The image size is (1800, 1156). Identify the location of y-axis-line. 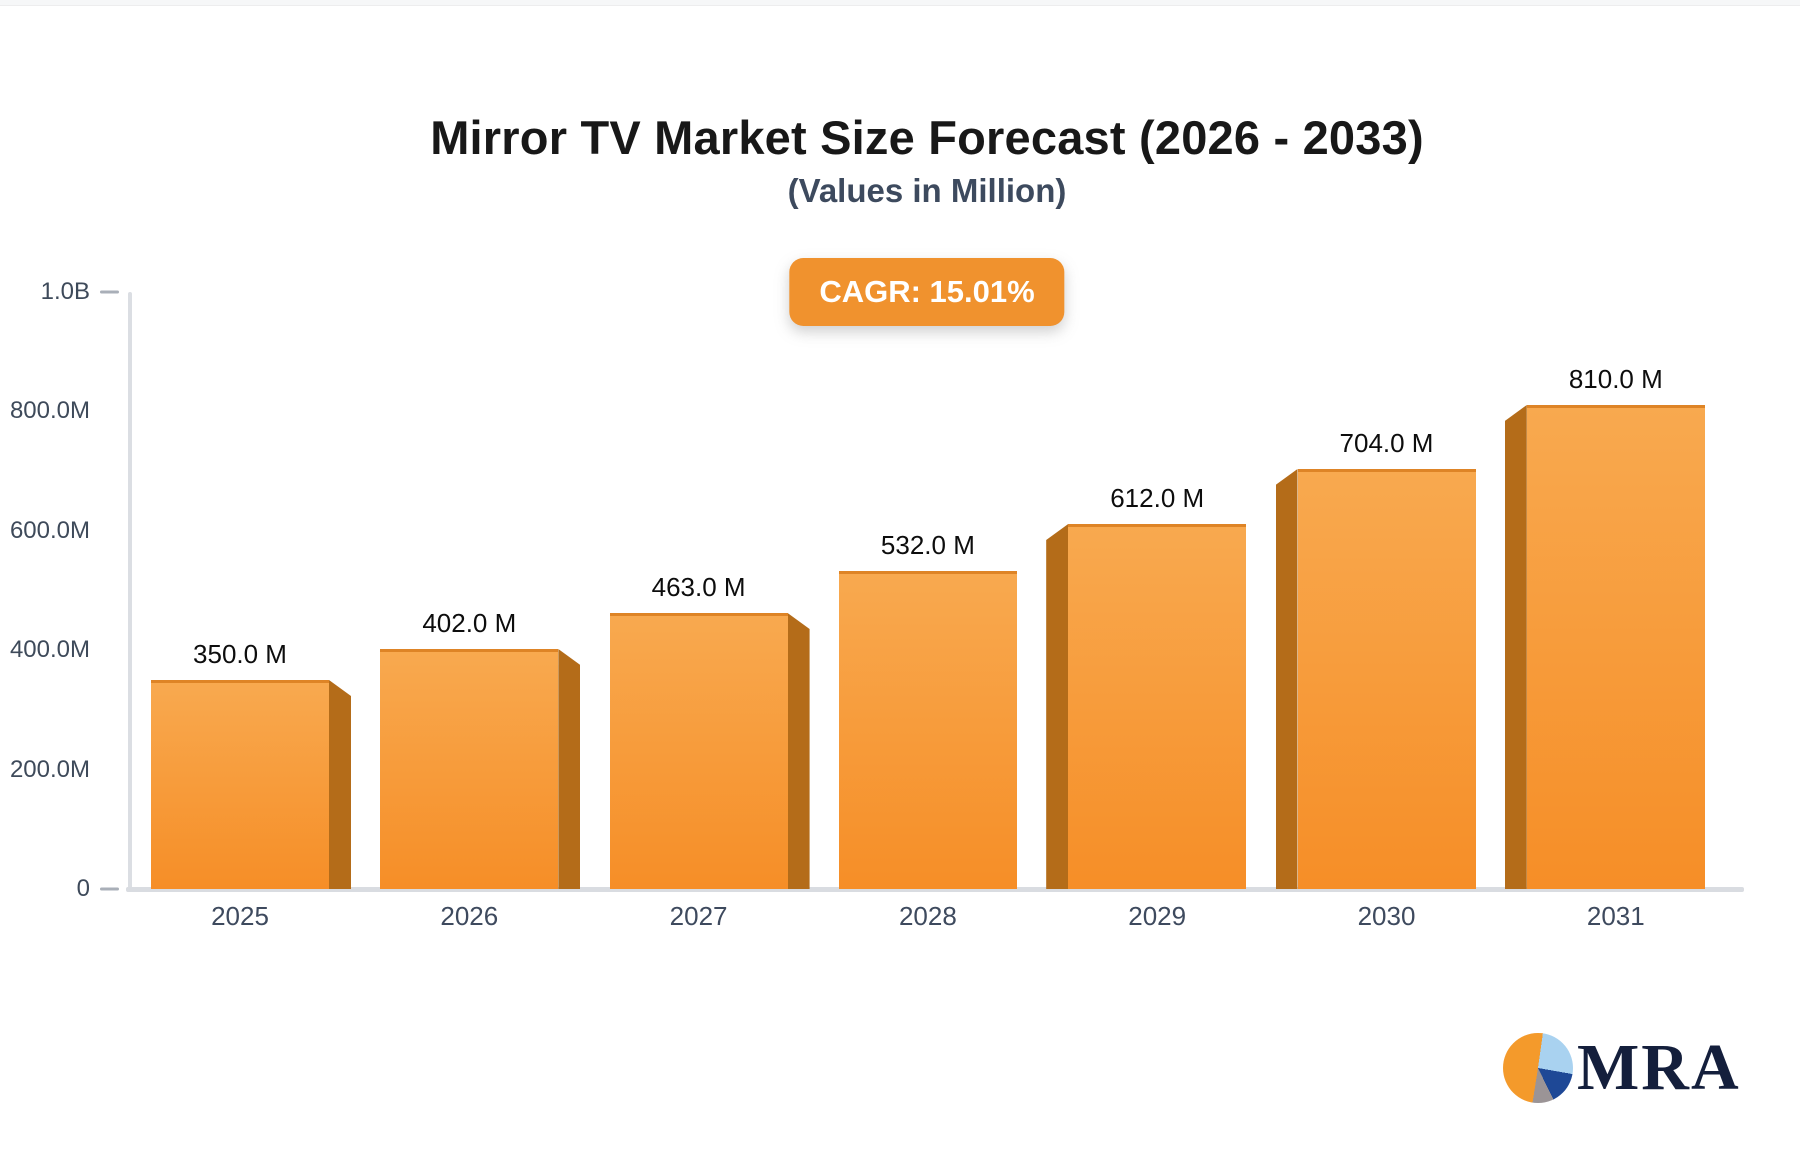
(130, 591).